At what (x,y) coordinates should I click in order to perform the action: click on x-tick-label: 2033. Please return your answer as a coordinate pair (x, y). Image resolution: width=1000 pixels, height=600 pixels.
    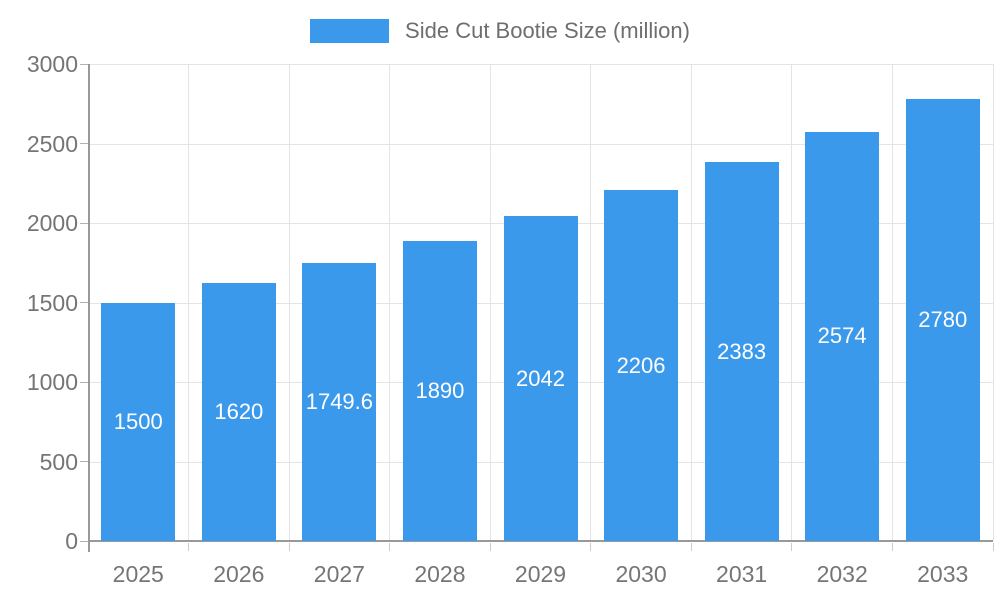
    Looking at the image, I should click on (943, 574).